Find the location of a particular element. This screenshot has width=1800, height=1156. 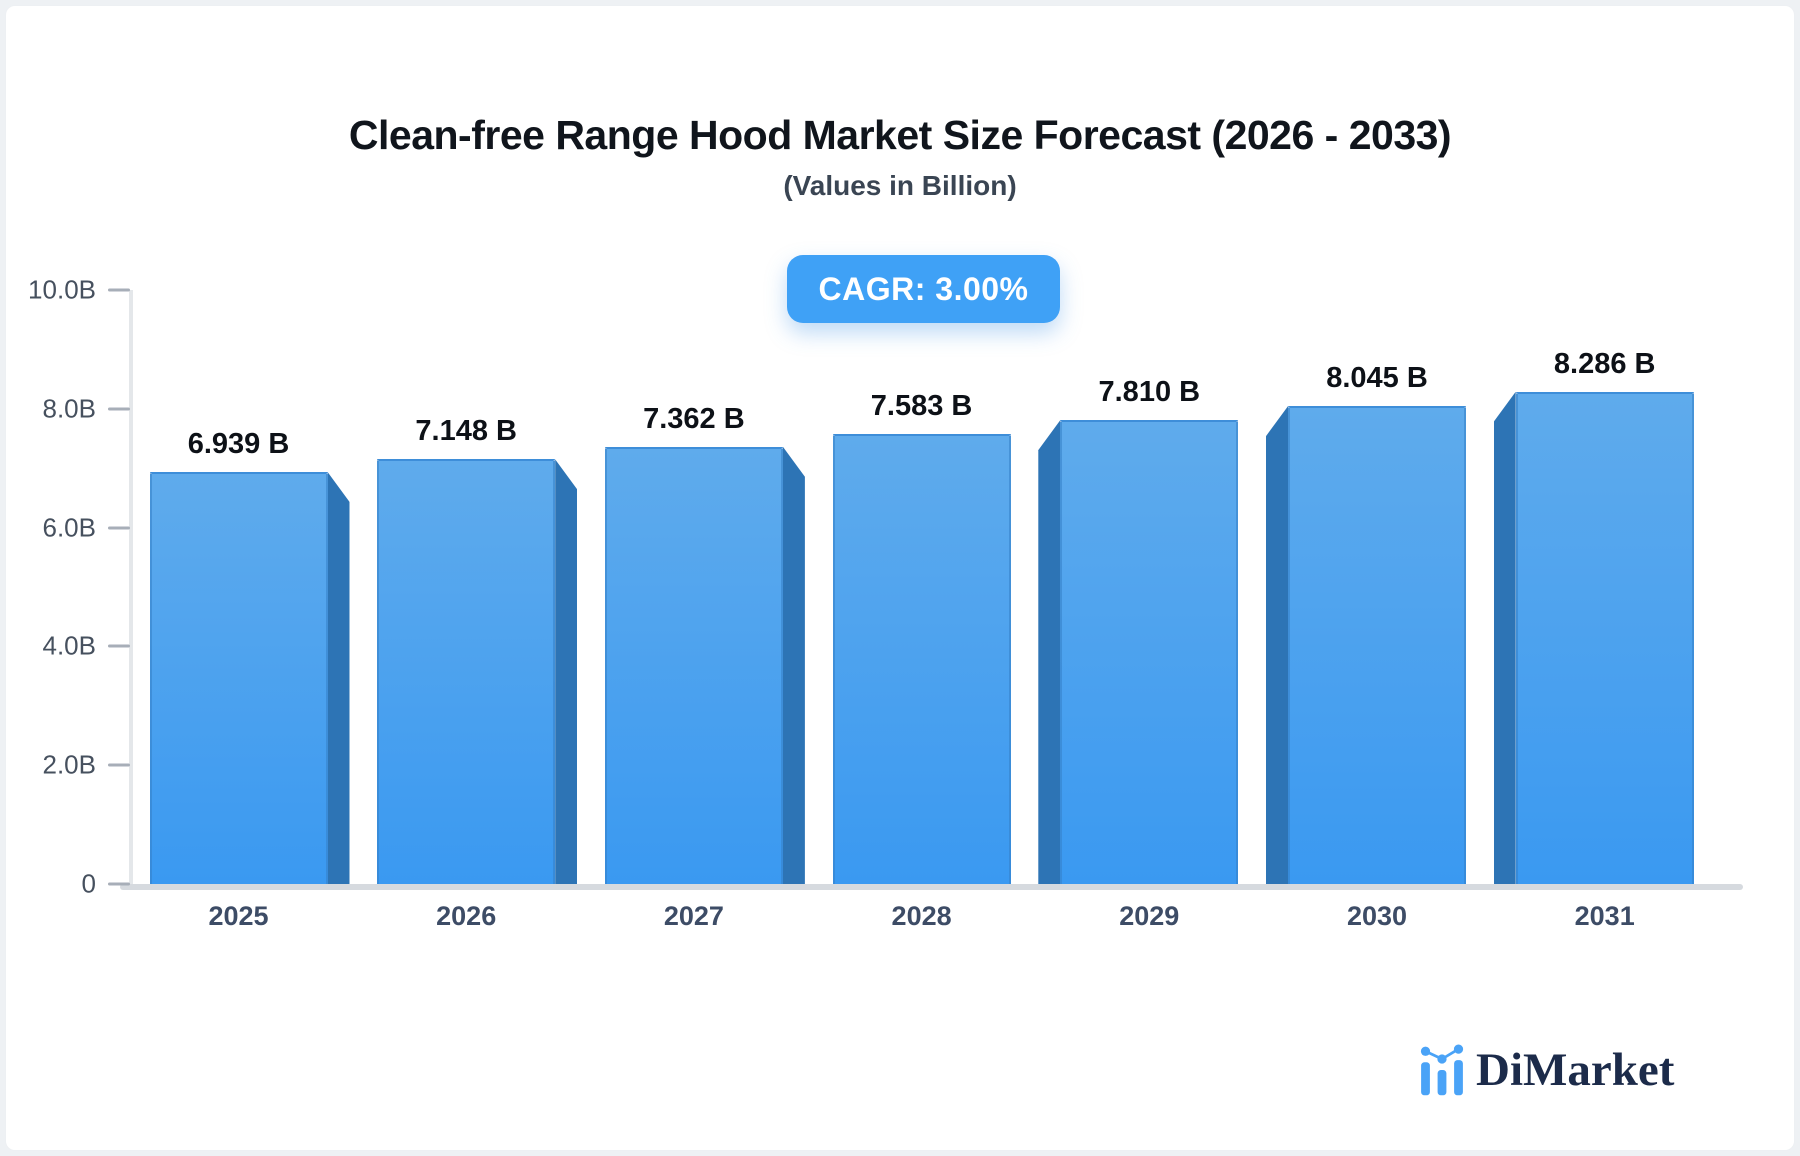

x-tick-label: 2030 is located at coordinates (1377, 916).